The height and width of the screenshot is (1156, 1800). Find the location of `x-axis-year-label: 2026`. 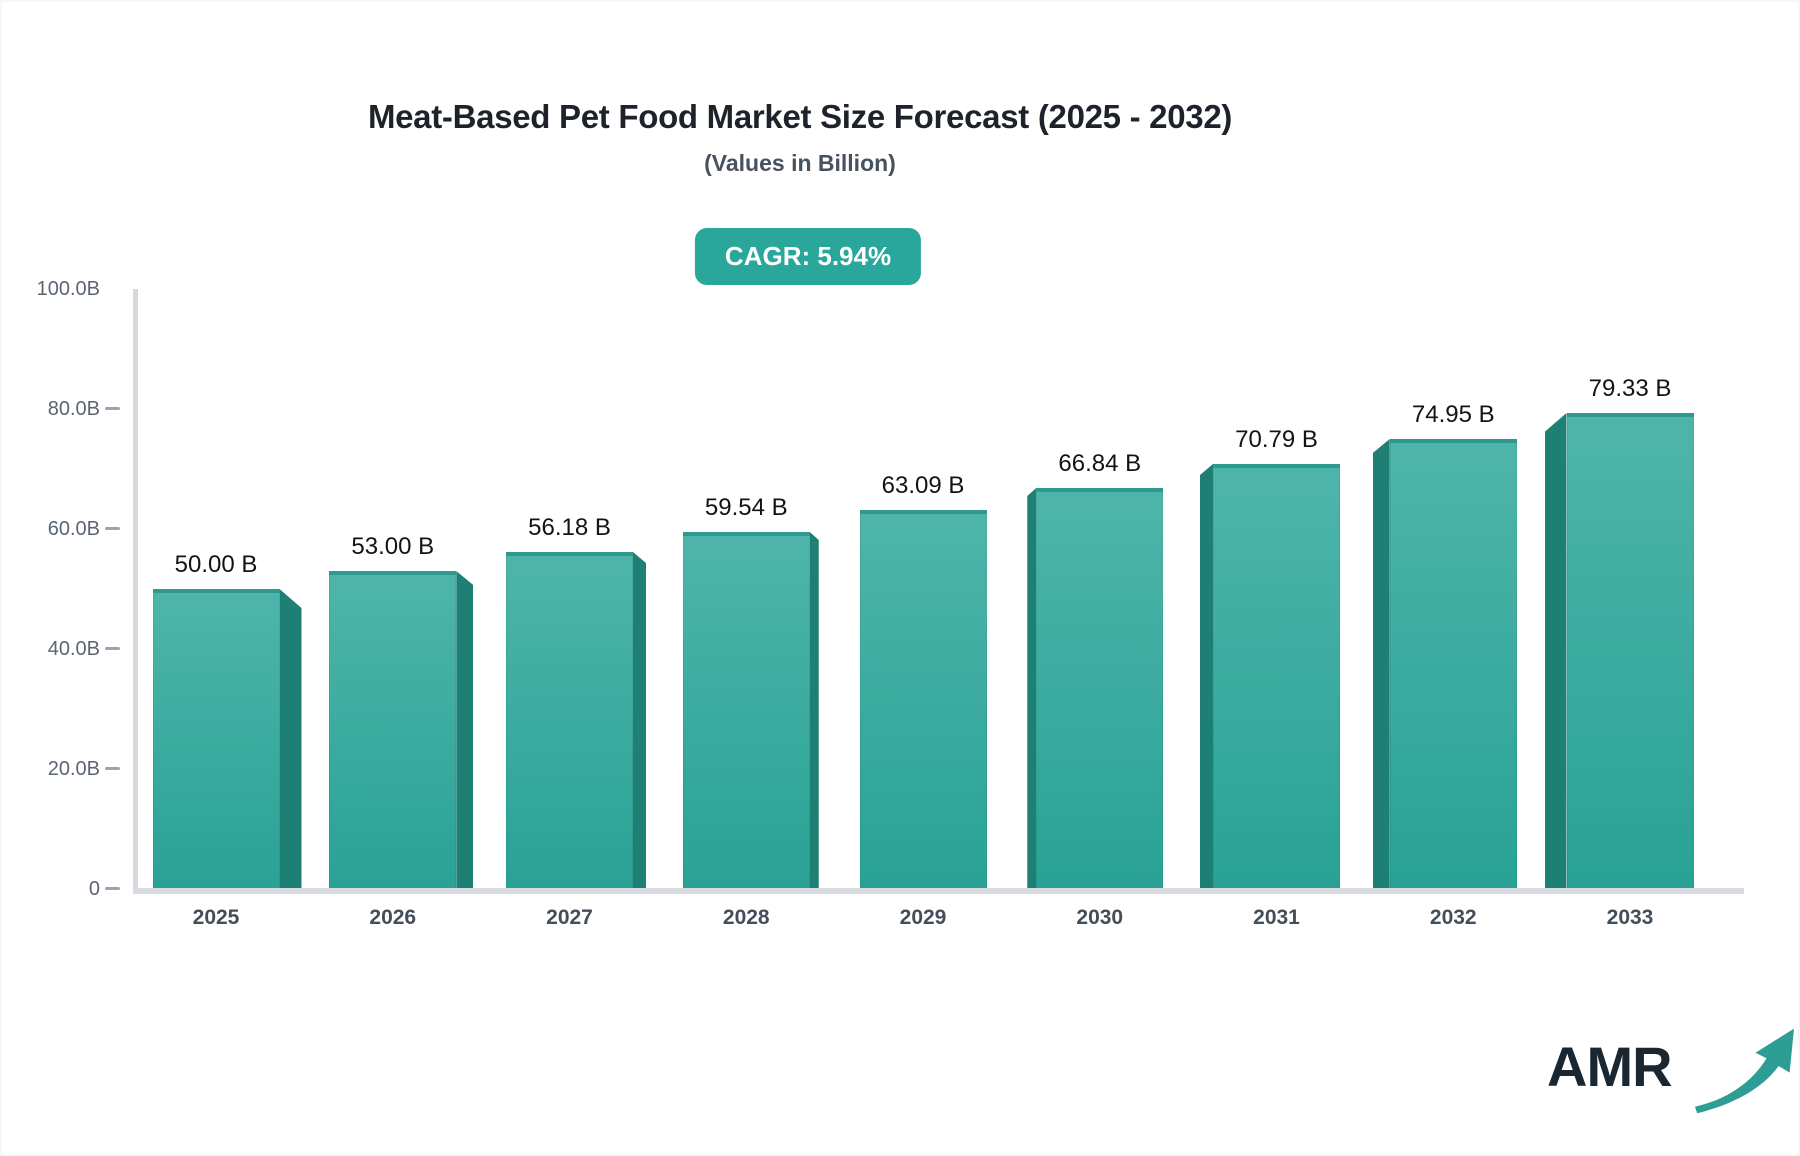

x-axis-year-label: 2026 is located at coordinates (393, 917).